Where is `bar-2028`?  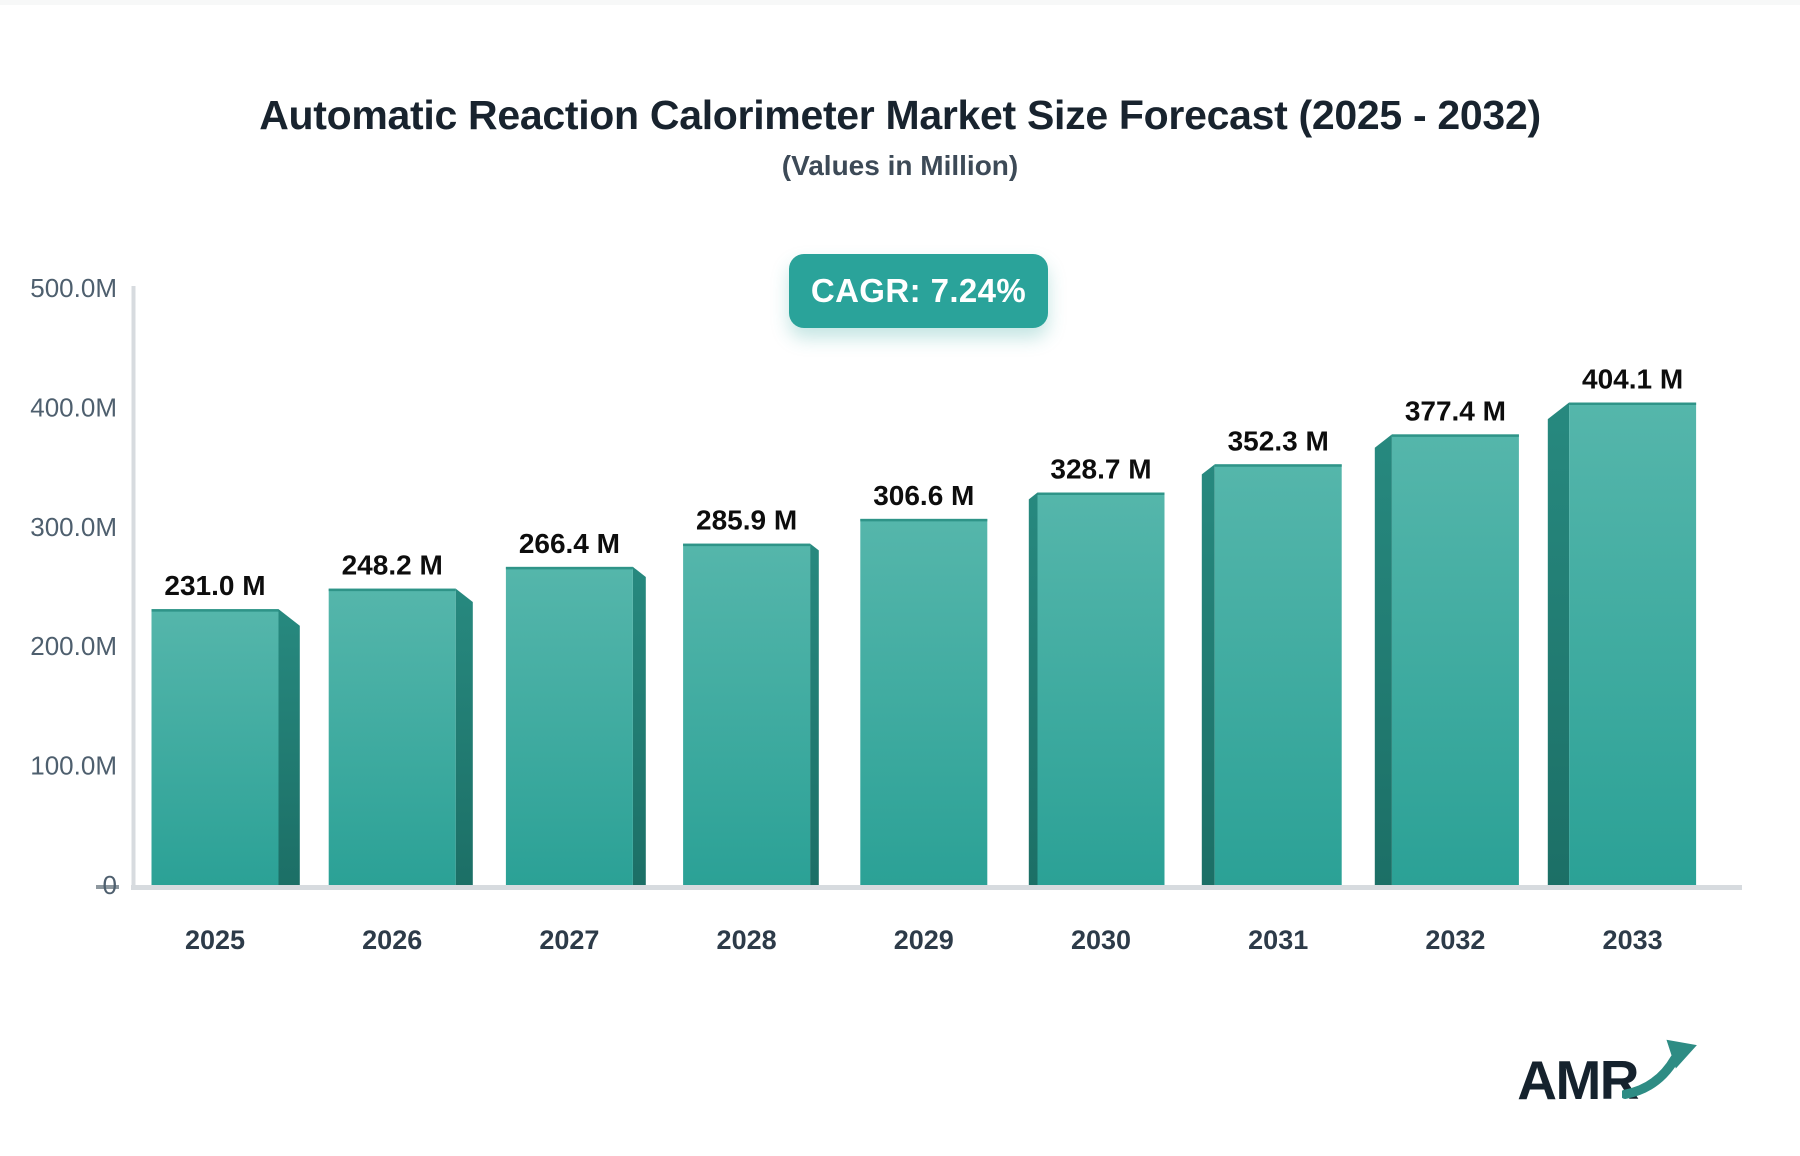 bar-2028 is located at coordinates (747, 714).